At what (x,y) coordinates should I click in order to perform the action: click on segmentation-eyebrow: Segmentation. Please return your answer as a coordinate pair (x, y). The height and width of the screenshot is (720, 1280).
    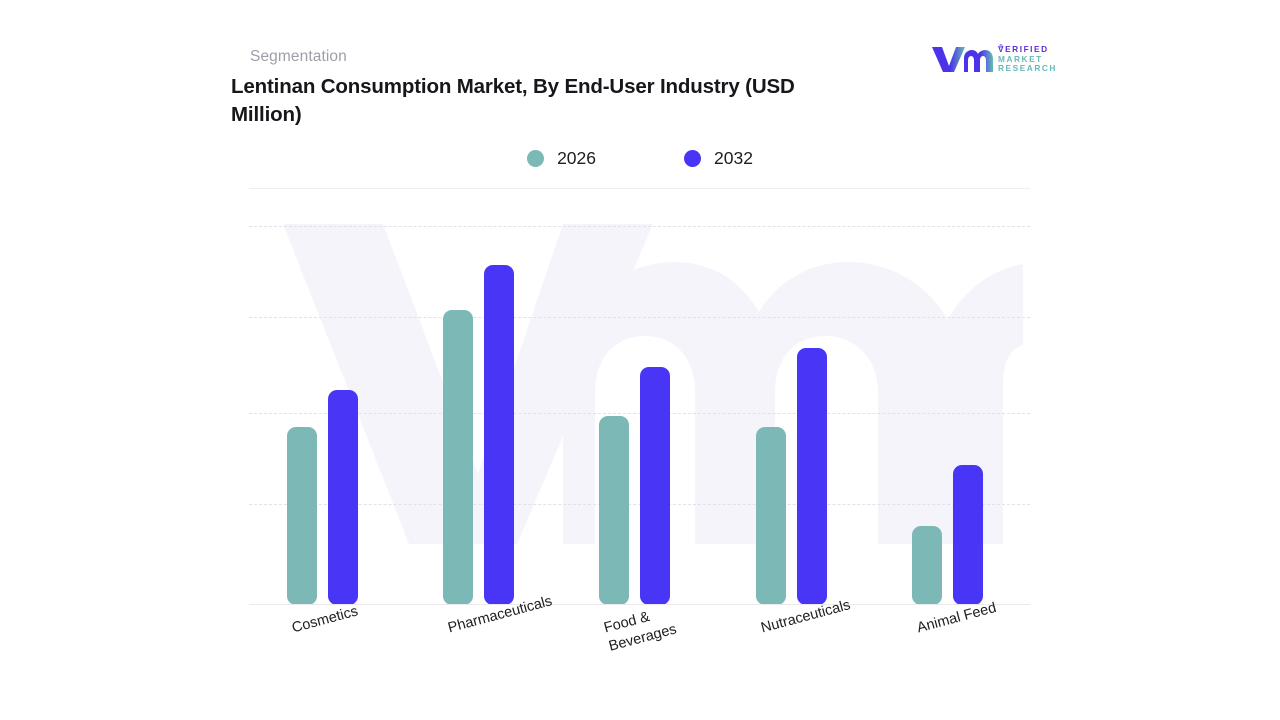
    Looking at the image, I should click on (298, 56).